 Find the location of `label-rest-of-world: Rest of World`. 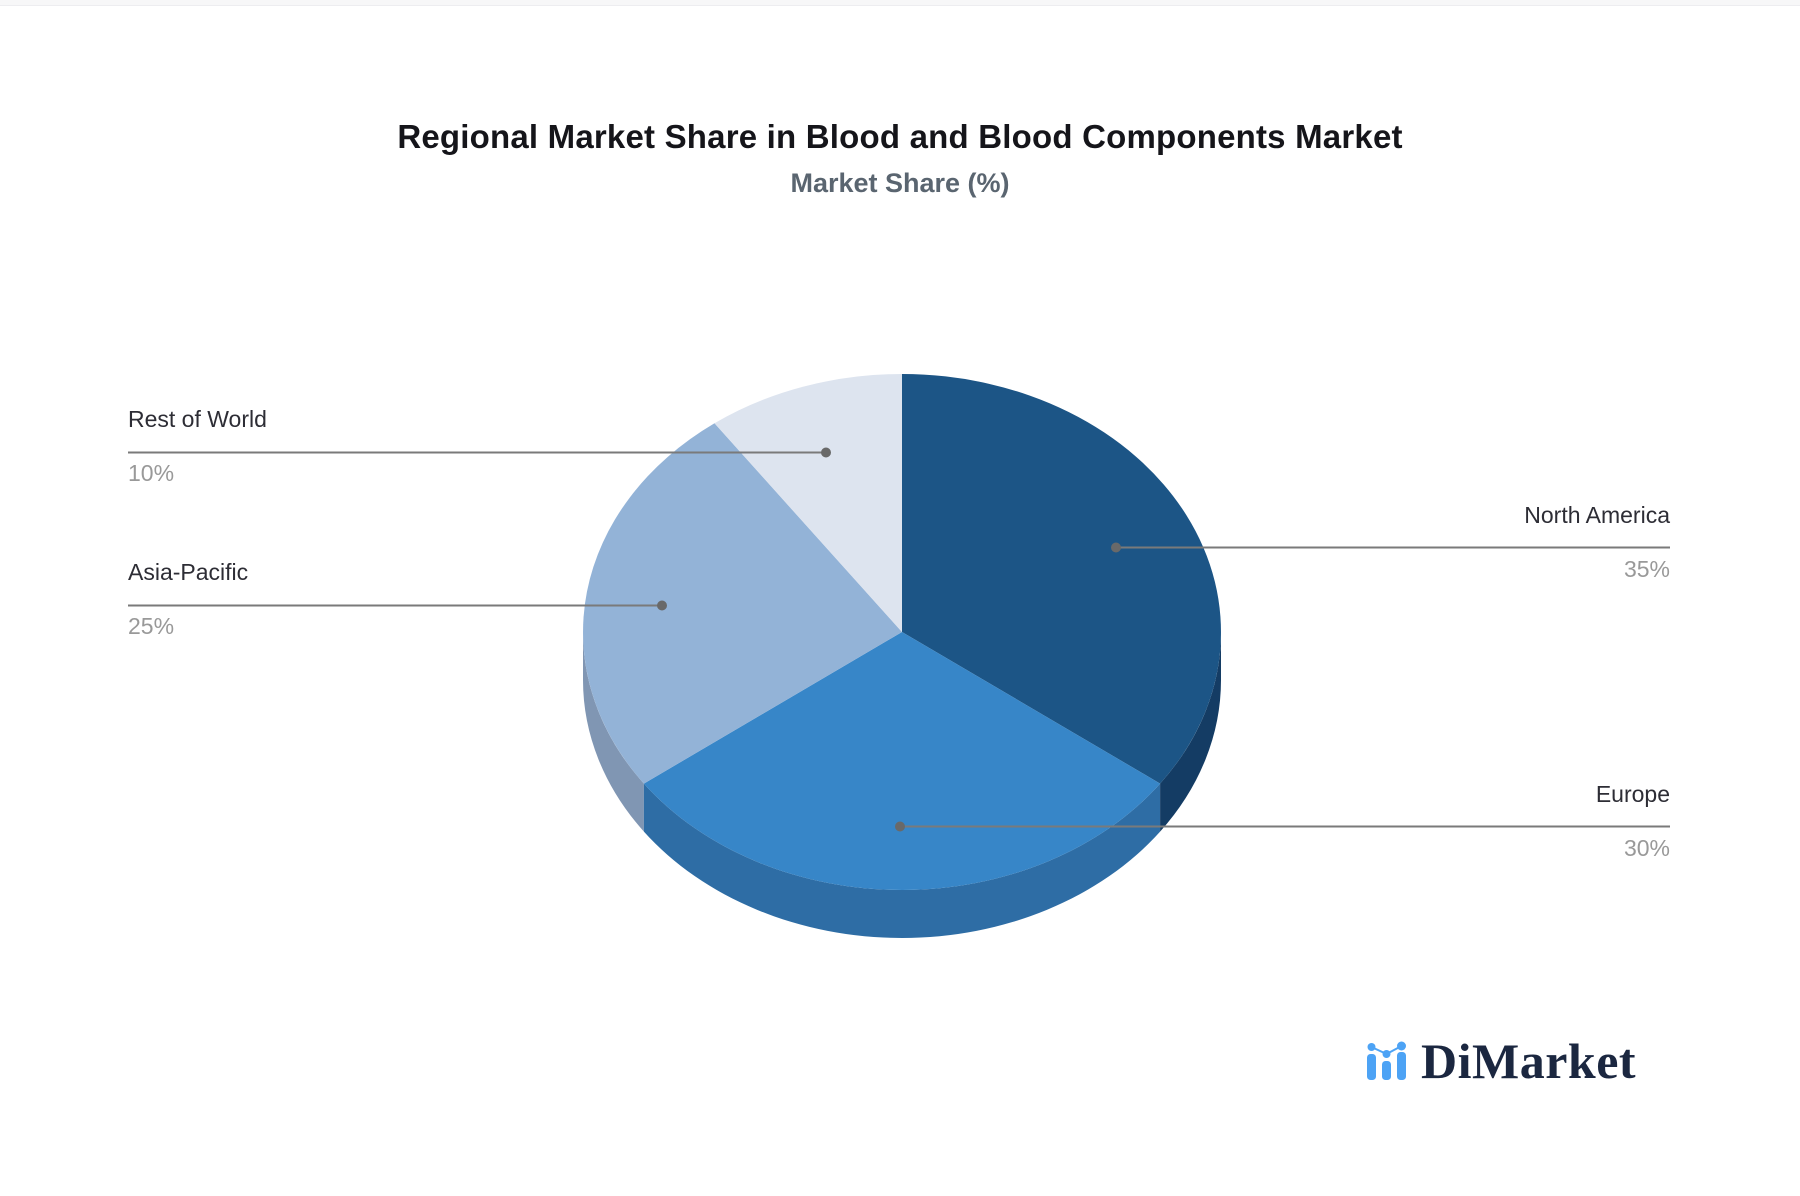

label-rest-of-world: Rest of World is located at coordinates (197, 419).